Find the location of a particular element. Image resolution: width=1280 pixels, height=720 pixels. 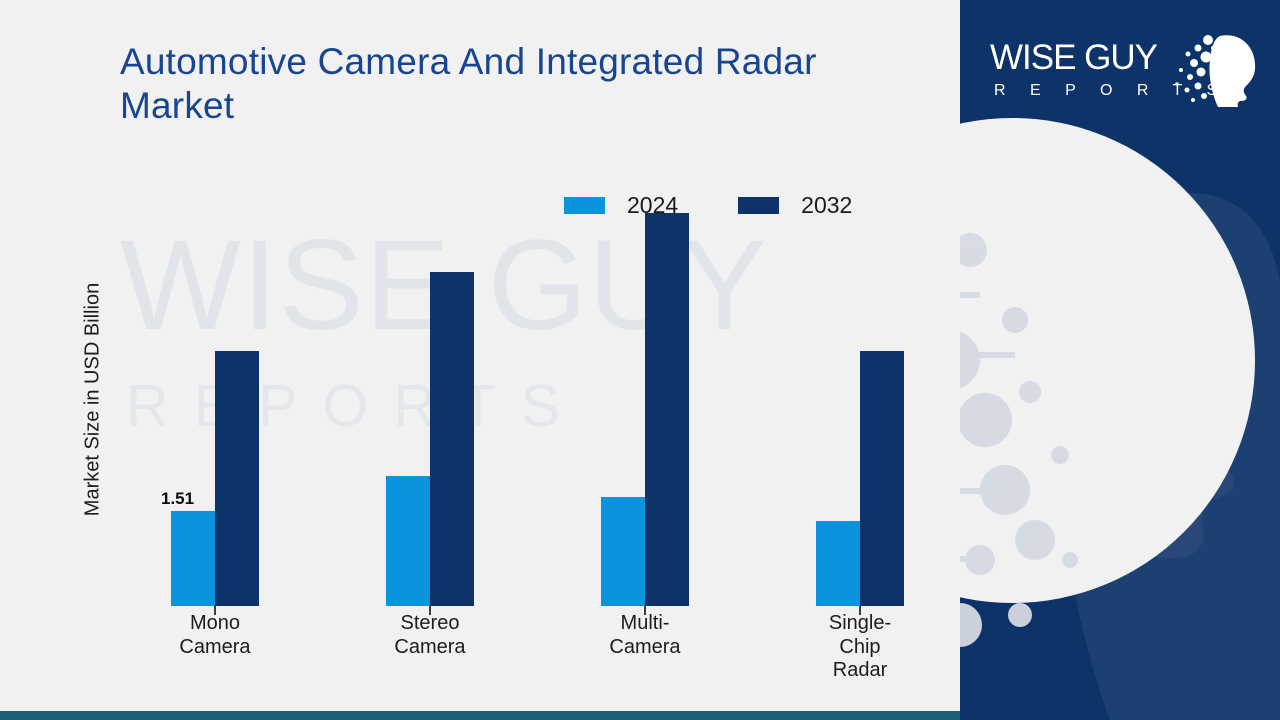

x-axis-category-1: Stereo Camera is located at coordinates (430, 635).